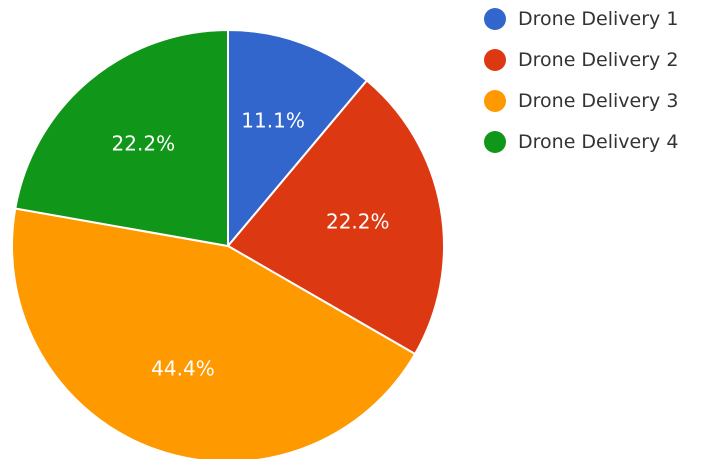  I want to click on data-label-slice-3: 44.4%, so click(183, 368).